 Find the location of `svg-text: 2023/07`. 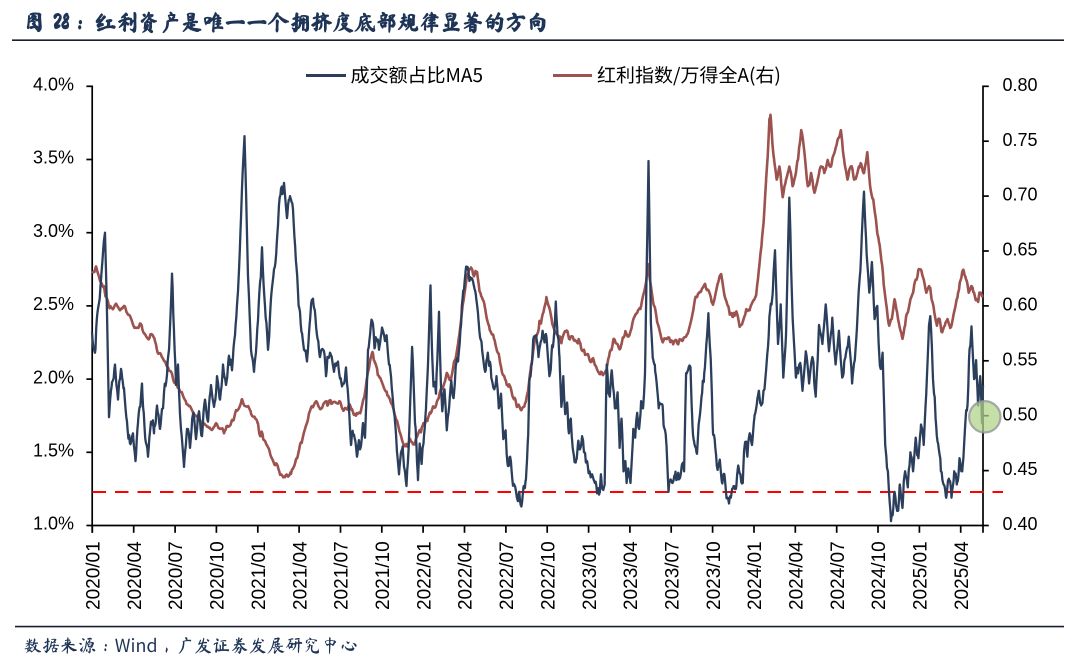

svg-text: 2023/07 is located at coordinates (673, 575).